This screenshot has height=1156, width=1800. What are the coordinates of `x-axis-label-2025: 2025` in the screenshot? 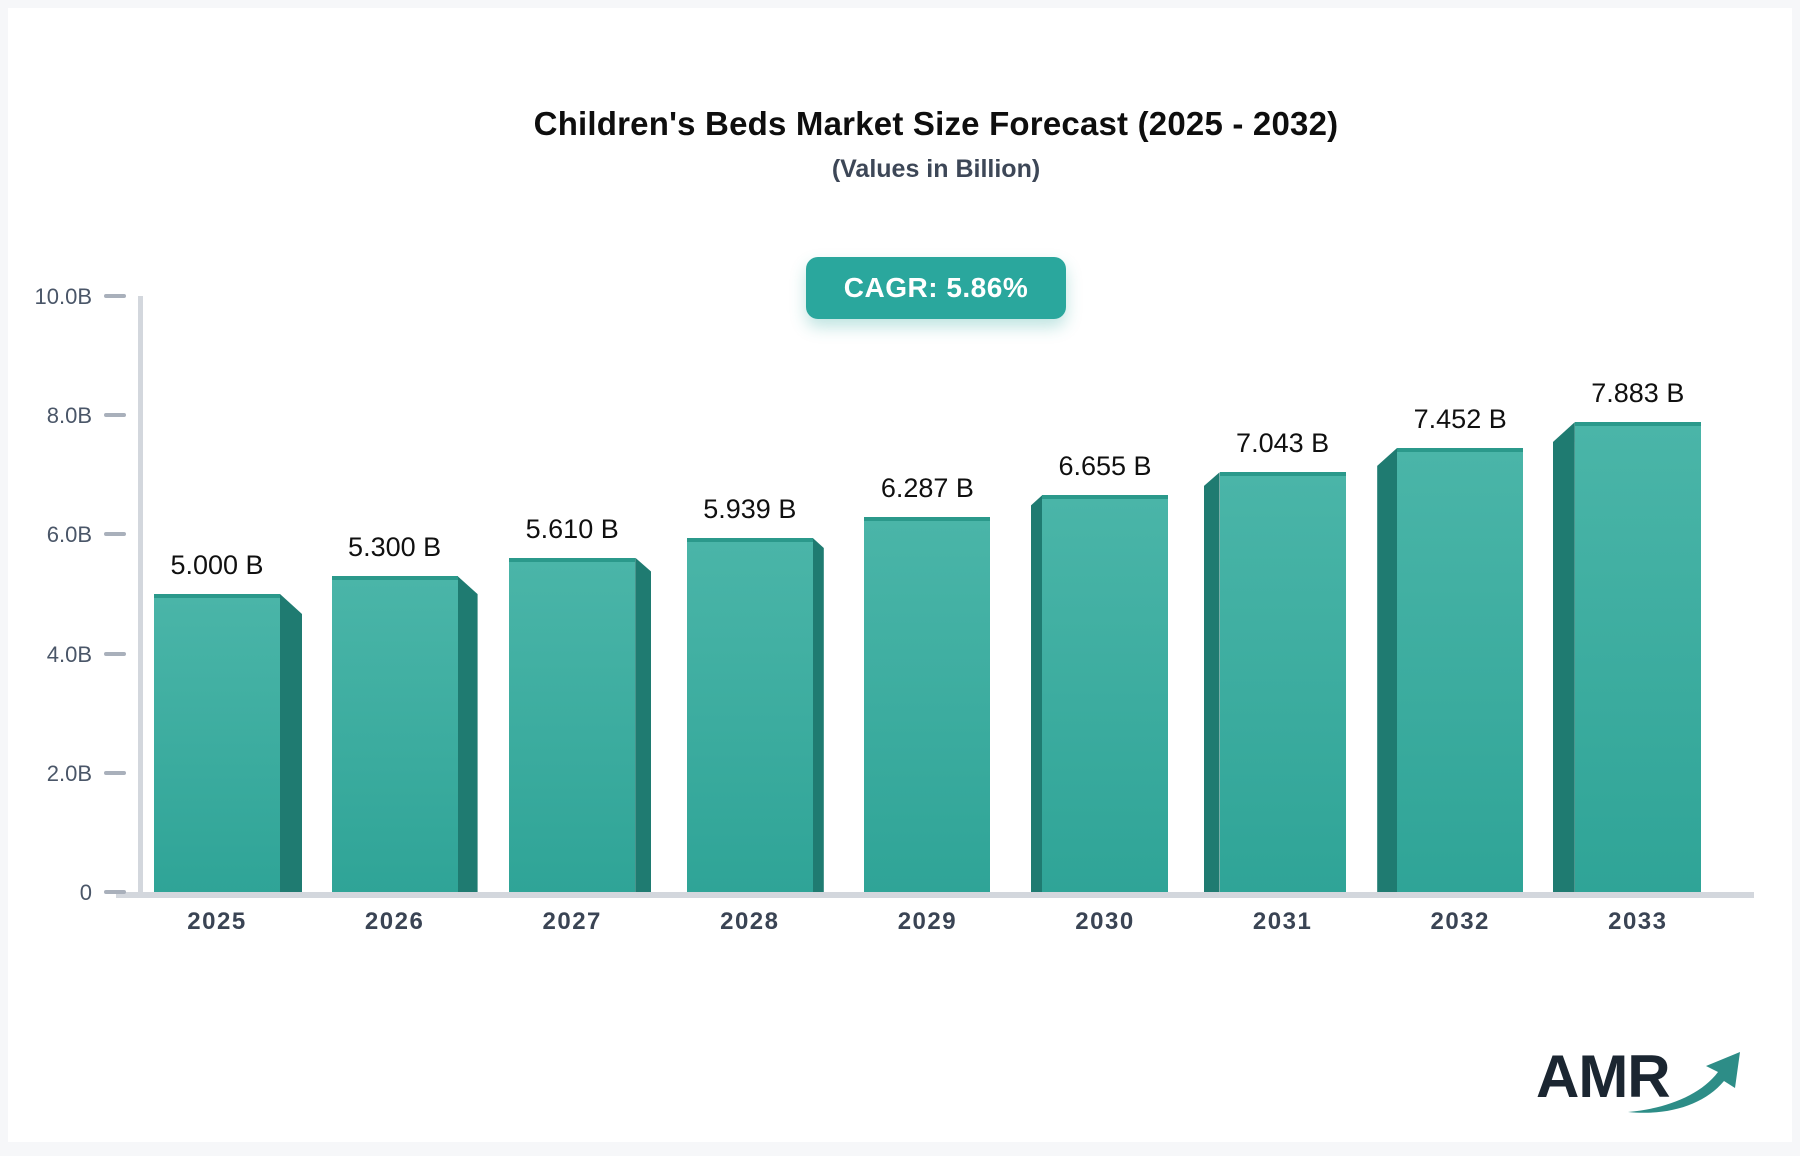 It's located at (217, 921).